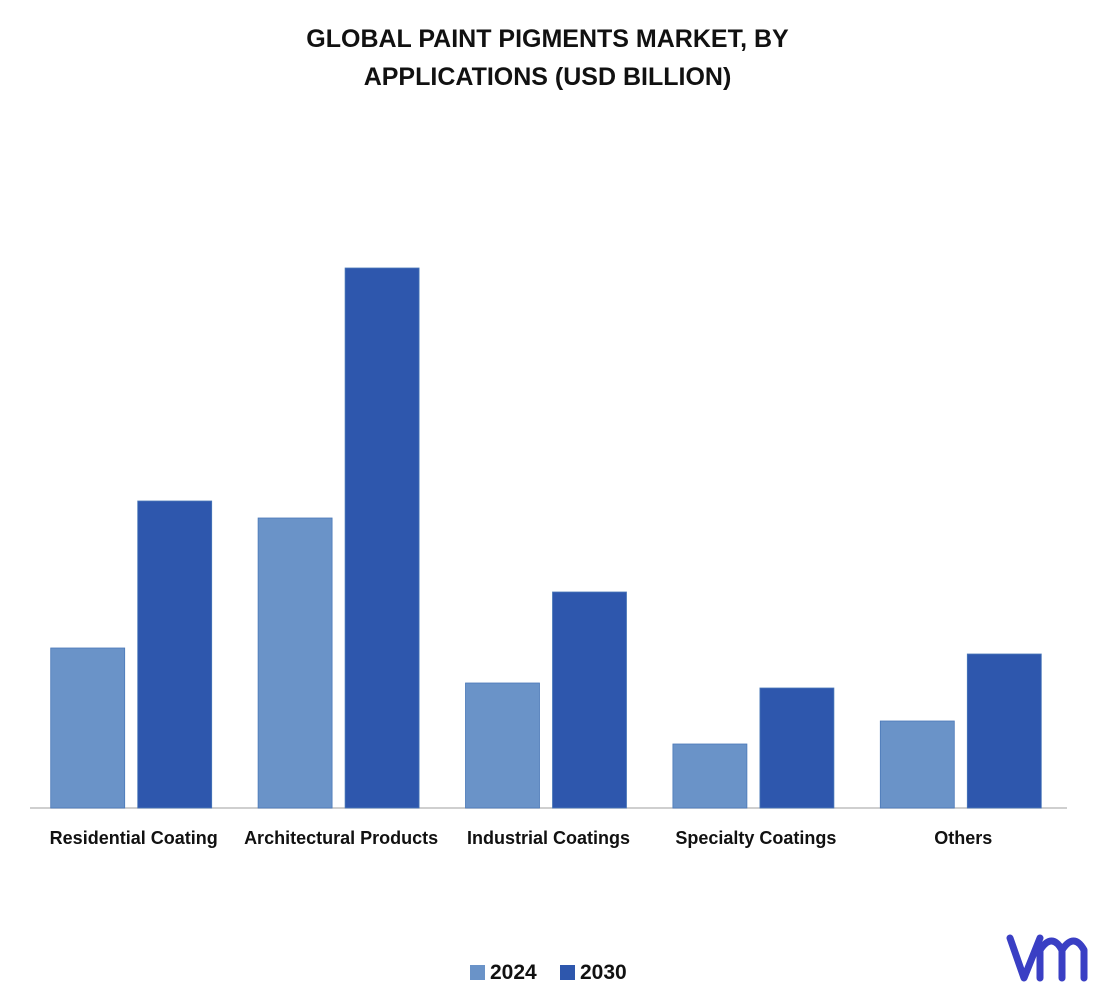 This screenshot has width=1095, height=1005. I want to click on logo, so click(1047, 958).